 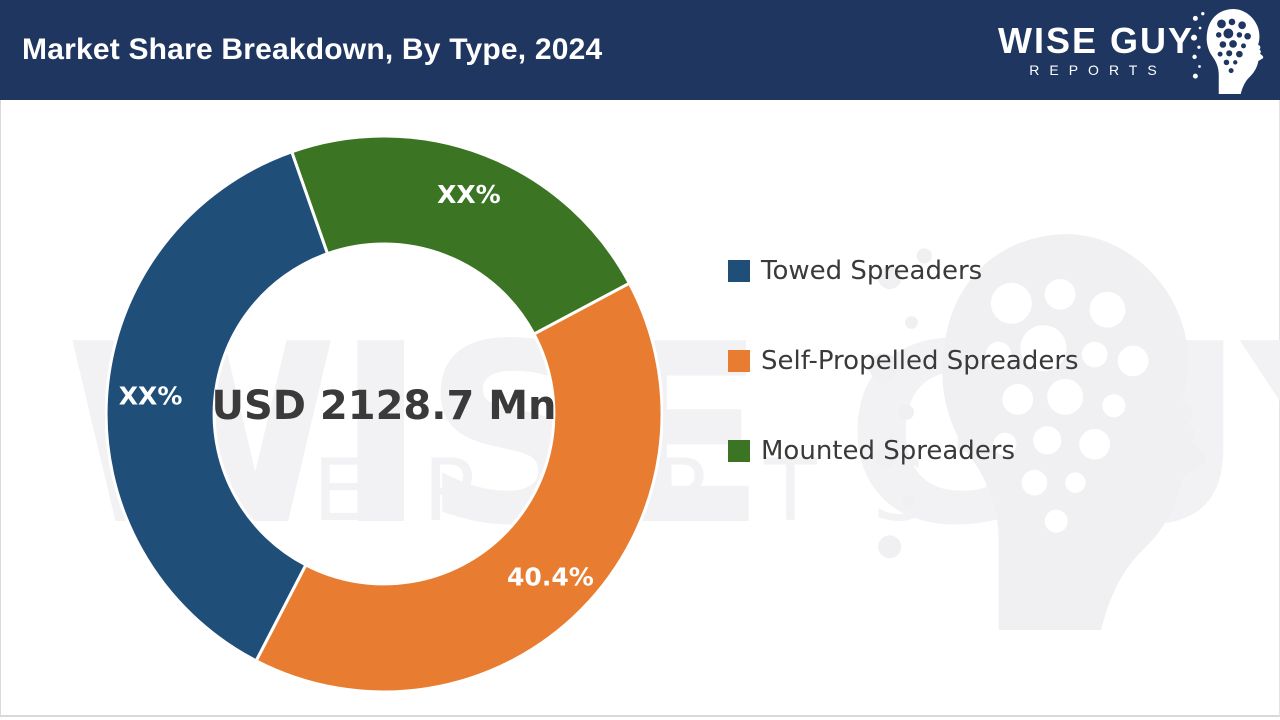 What do you see at coordinates (1095, 40) in the screenshot?
I see `logo-wordmark: WISE GUY` at bounding box center [1095, 40].